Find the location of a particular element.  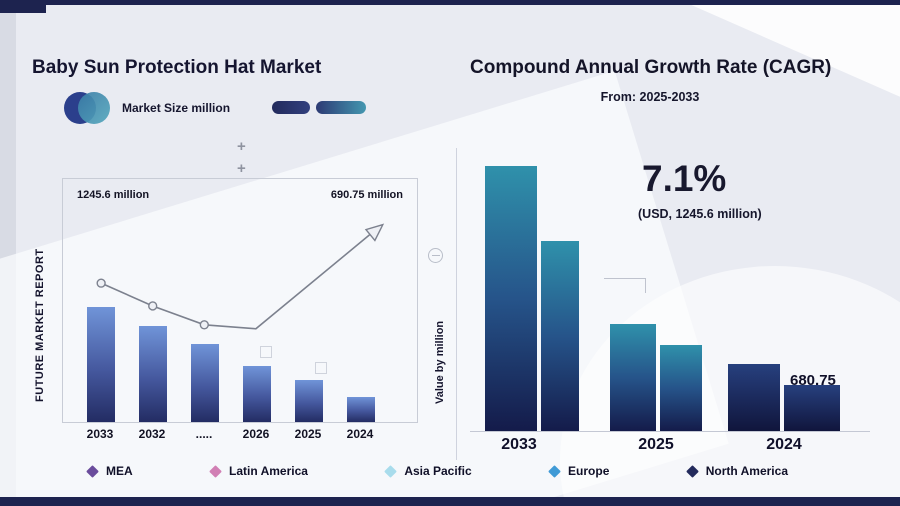

min-value-annotation: 690.75 million is located at coordinates (366, 195).